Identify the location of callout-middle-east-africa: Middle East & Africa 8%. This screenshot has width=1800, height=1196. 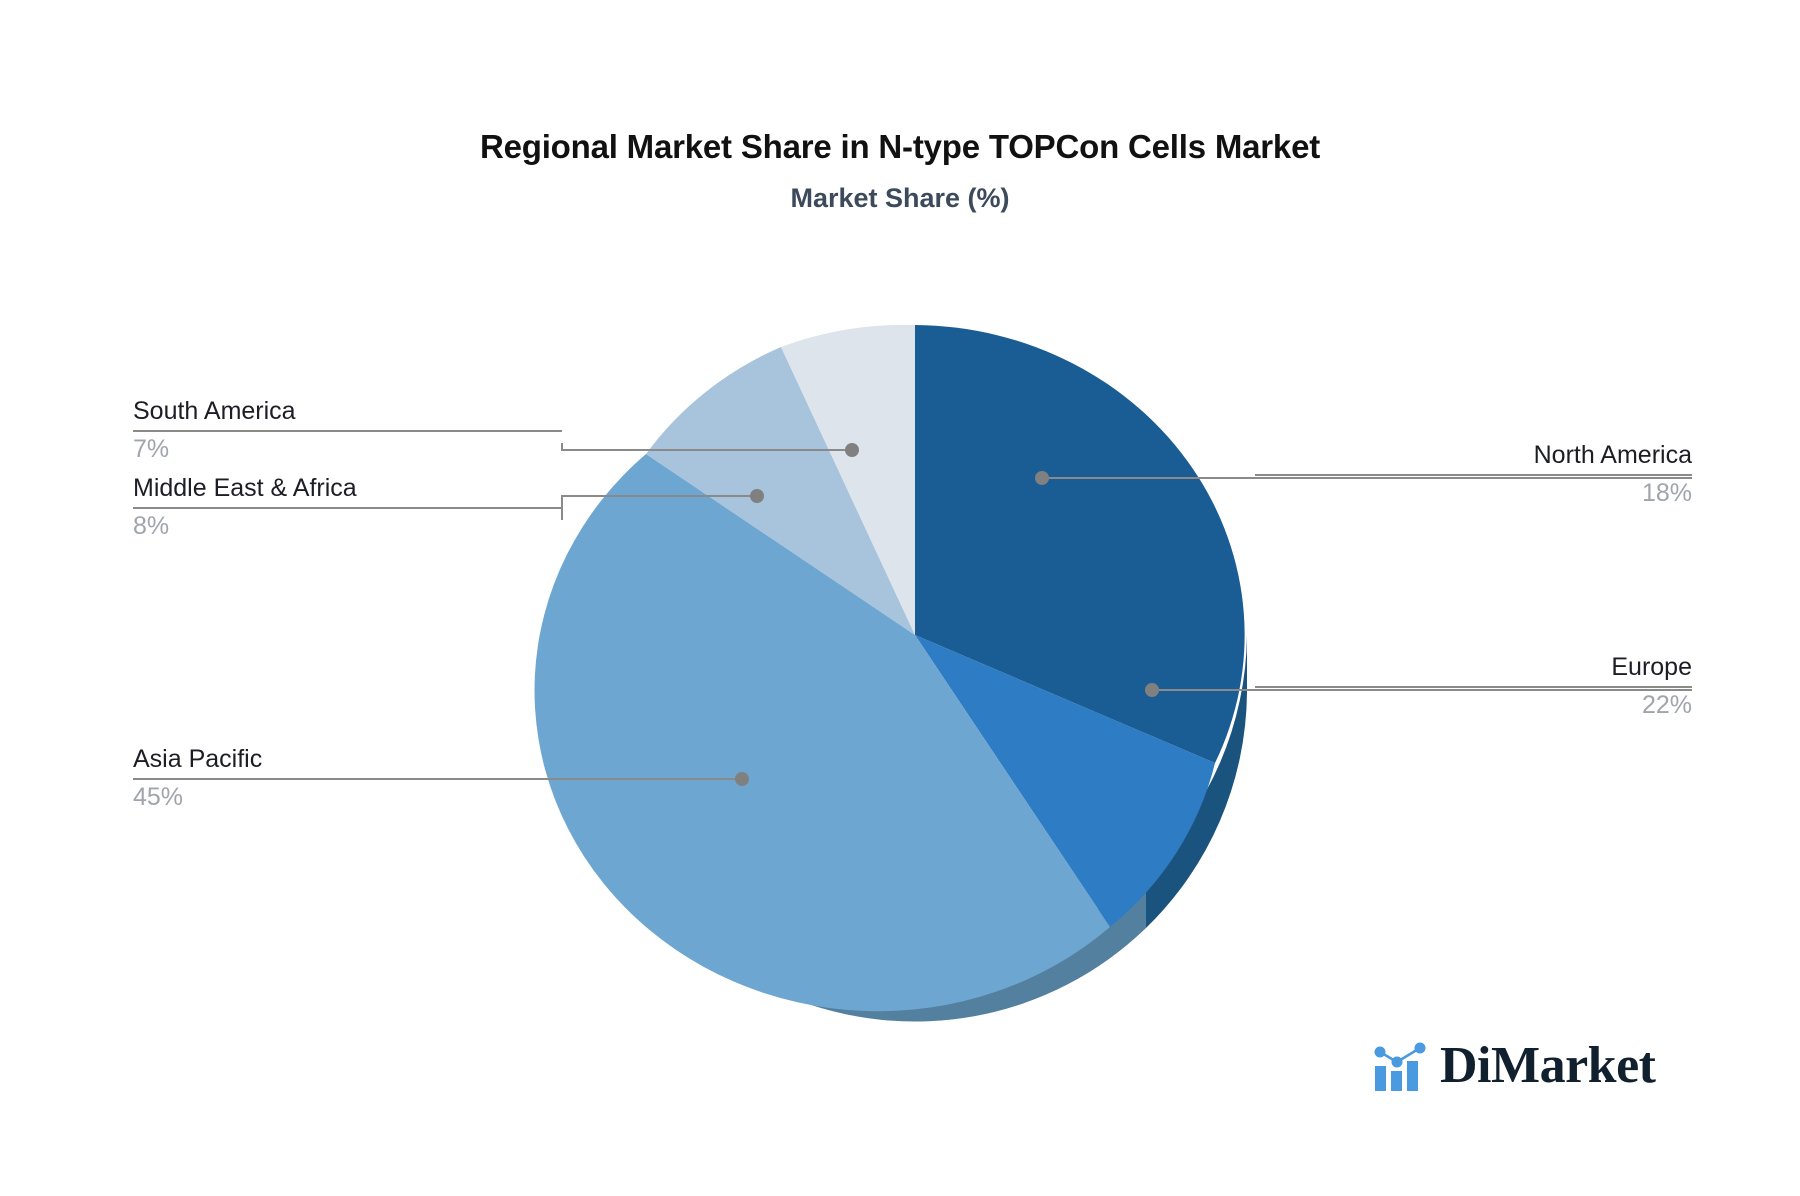
(347, 507).